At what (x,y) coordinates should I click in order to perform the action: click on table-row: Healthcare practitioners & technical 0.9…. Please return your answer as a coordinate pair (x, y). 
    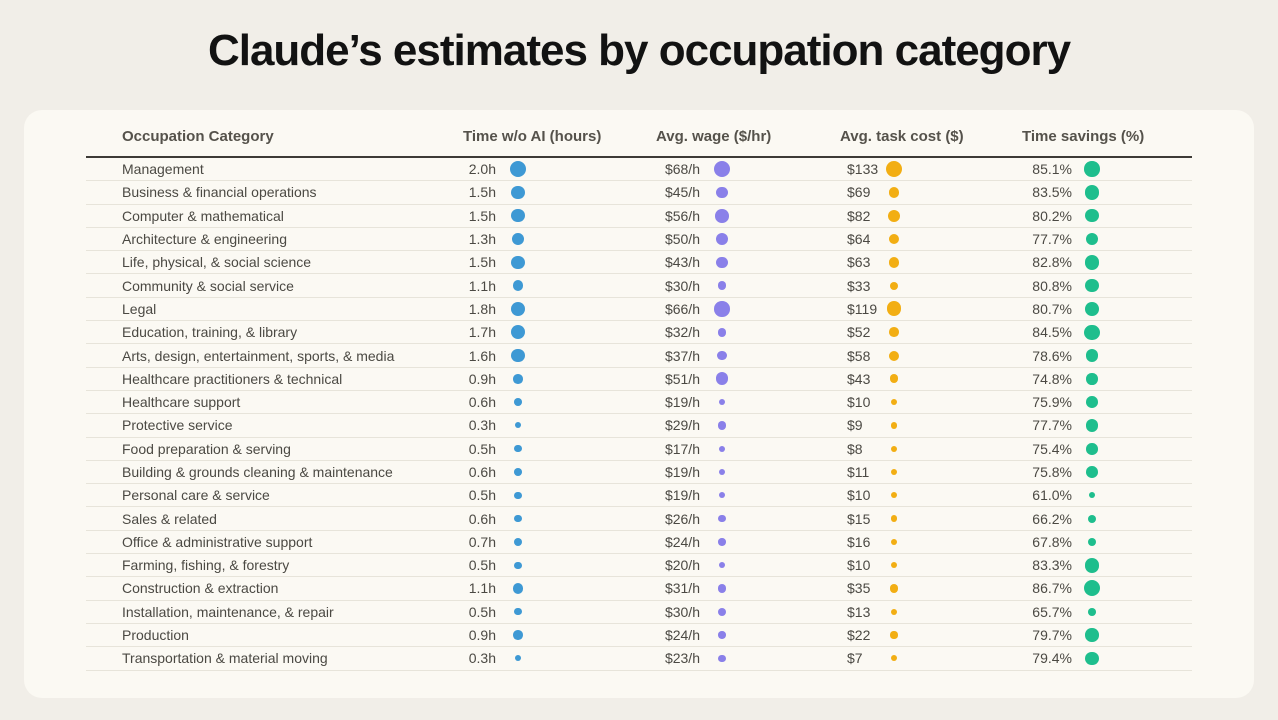
    Looking at the image, I should click on (639, 379).